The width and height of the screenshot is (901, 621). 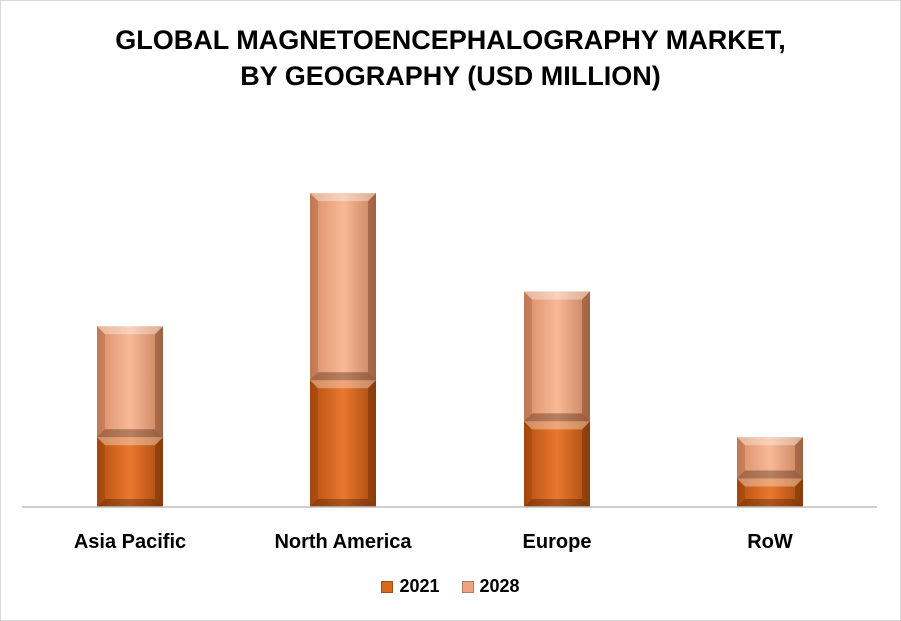 What do you see at coordinates (130, 382) in the screenshot?
I see `bar-asia-pacific-2028` at bounding box center [130, 382].